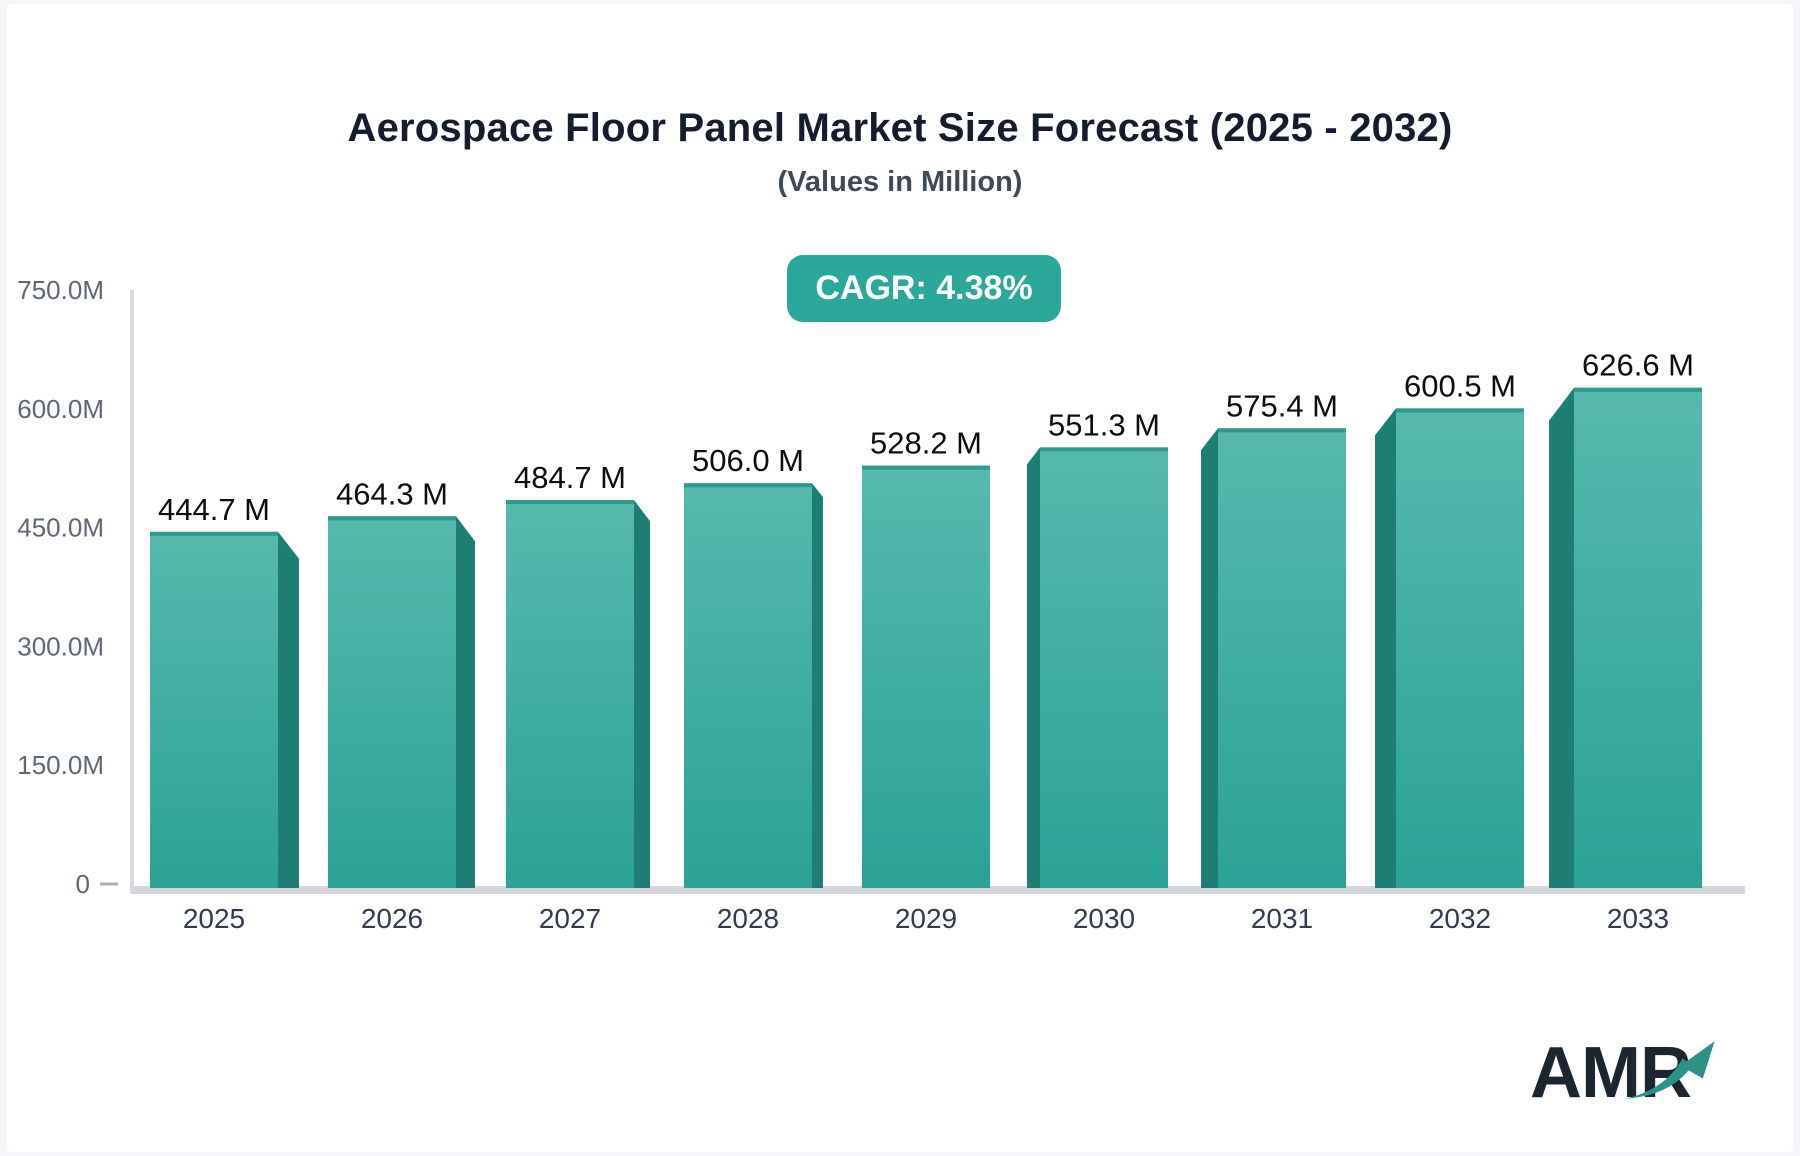  What do you see at coordinates (926, 443) in the screenshot?
I see `bar-value-label: 528.2 M` at bounding box center [926, 443].